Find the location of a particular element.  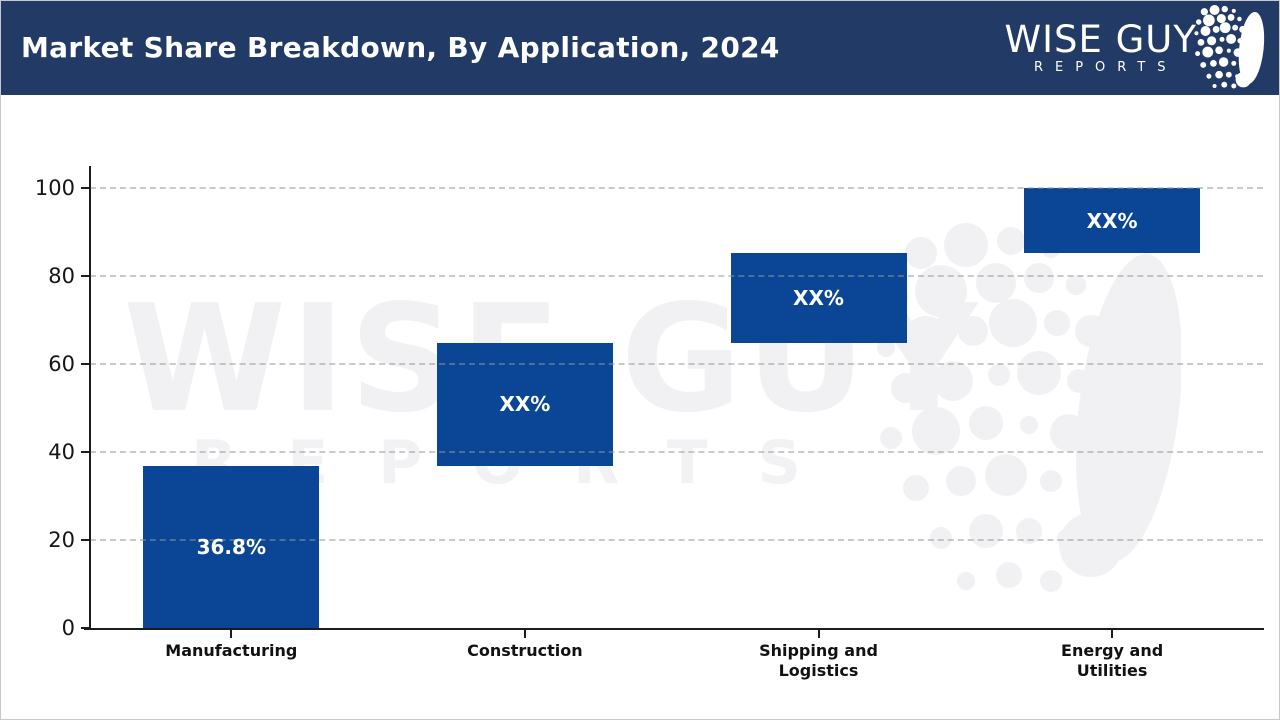

y-axis-line is located at coordinates (90, 398).